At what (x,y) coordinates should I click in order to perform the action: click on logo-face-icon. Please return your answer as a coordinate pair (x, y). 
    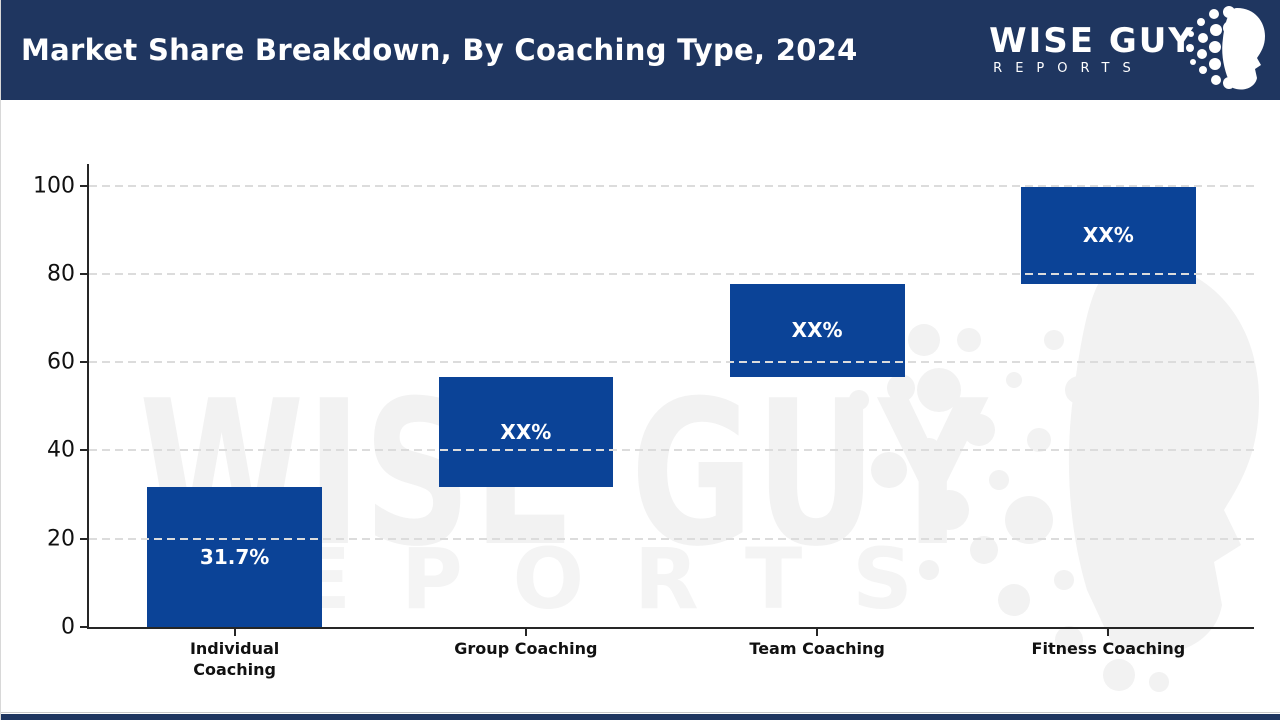
    Looking at the image, I should click on (1225, 48).